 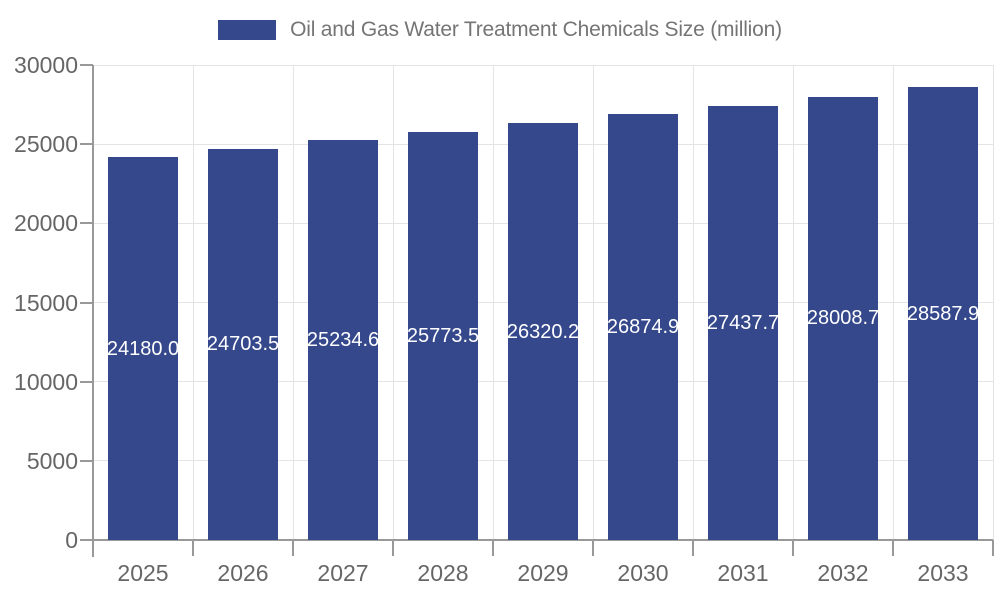 I want to click on bar-value-label: 28008.7, so click(x=843, y=318).